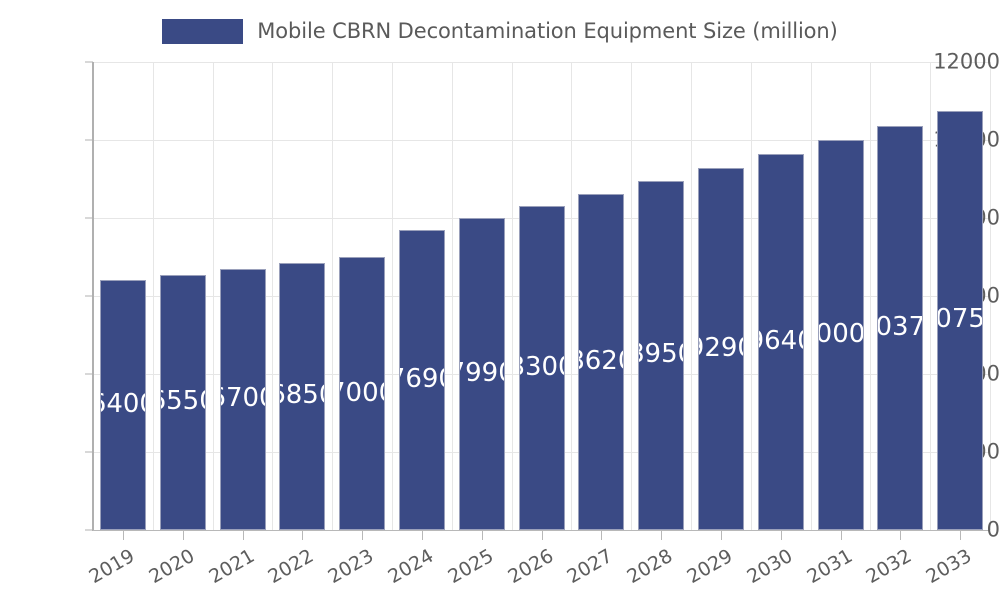 The image size is (1000, 600). I want to click on bar: 9290, so click(720, 348).